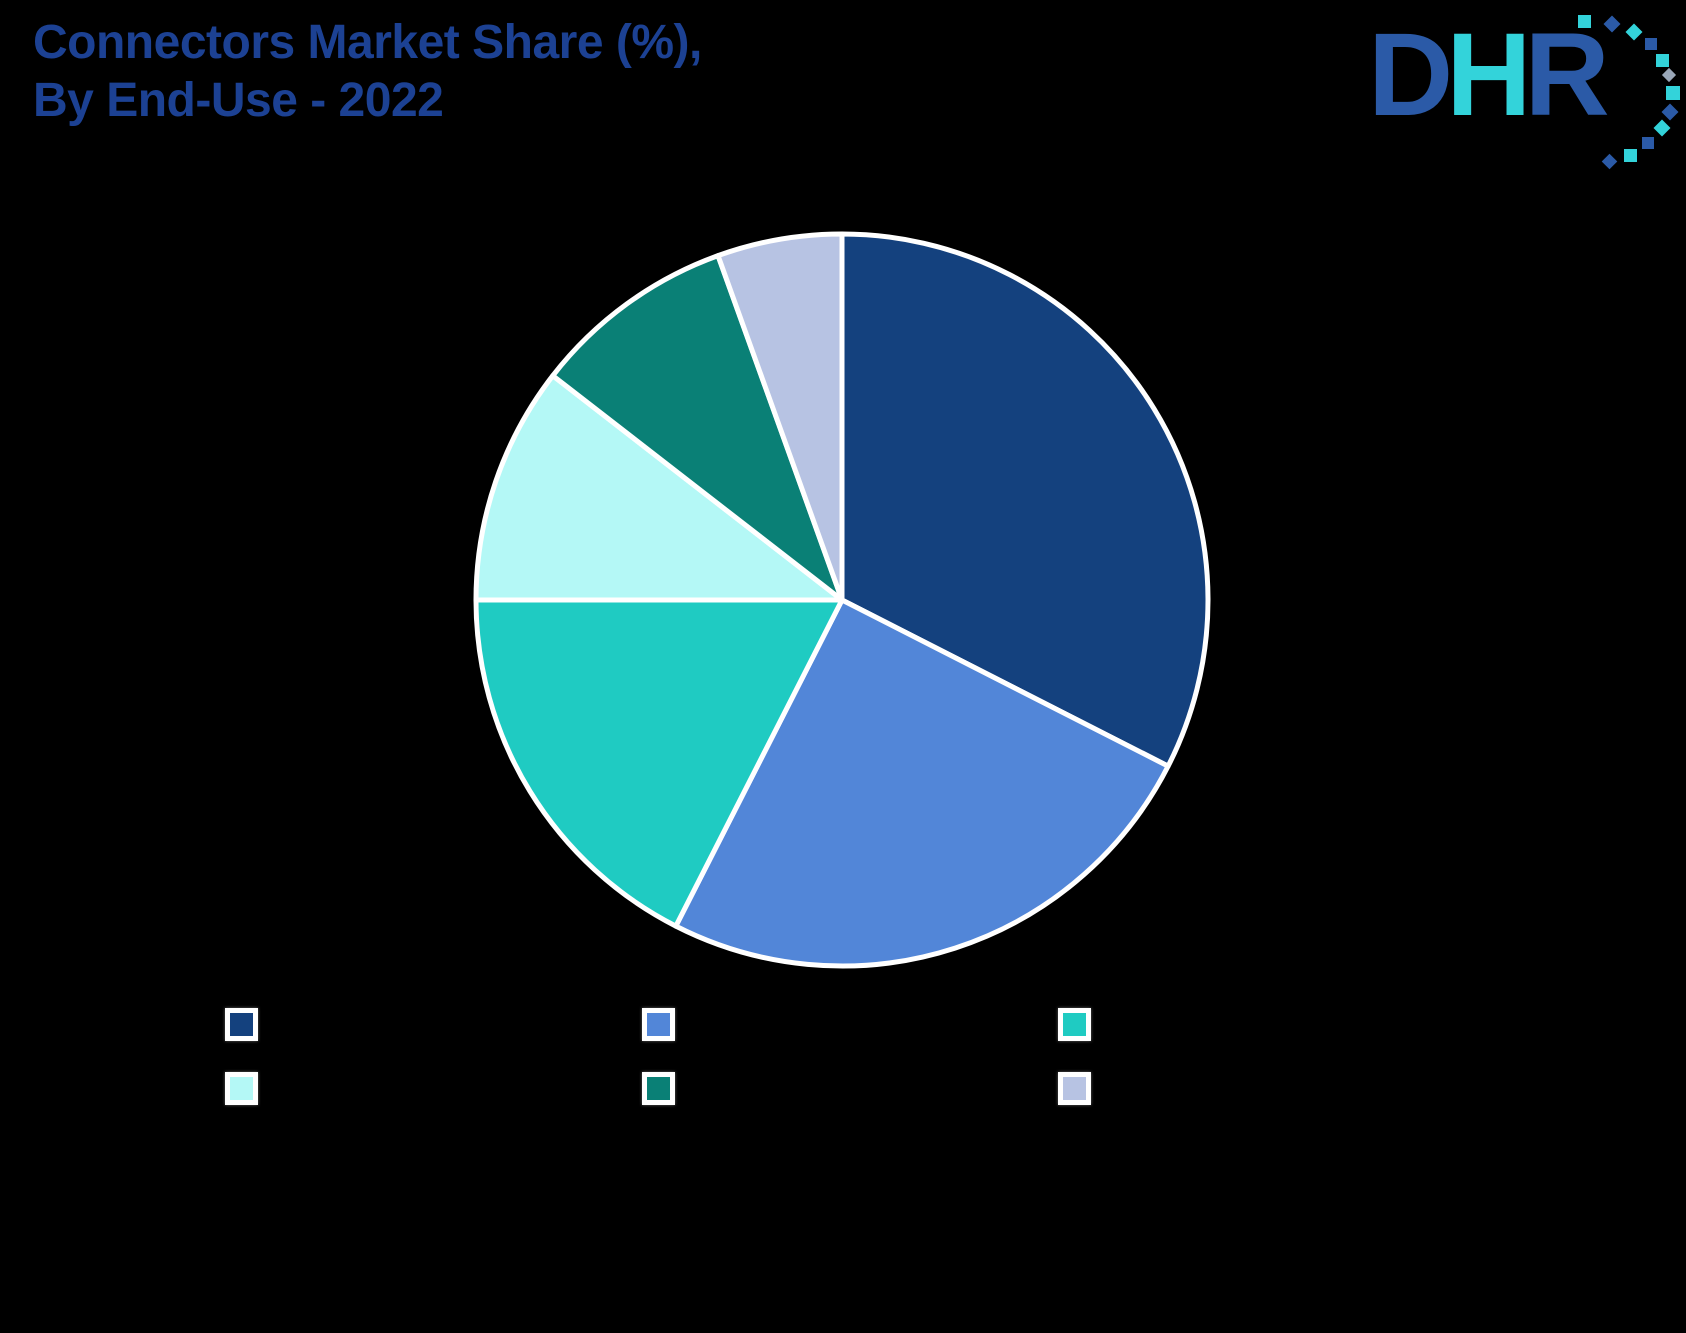 The height and width of the screenshot is (1333, 1686). What do you see at coordinates (1566, 75) in the screenshot?
I see `logo-letter-r: R` at bounding box center [1566, 75].